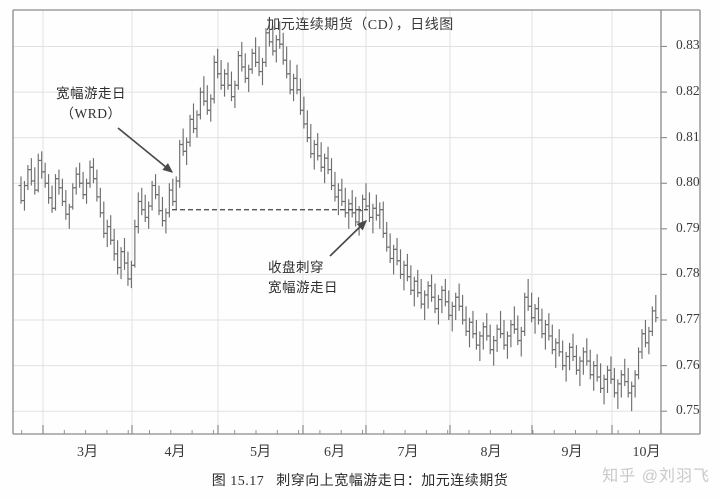  What do you see at coordinates (91, 104) in the screenshot?
I see `annotation-wide-ranging-day: 宽幅游走日 （WRD）` at bounding box center [91, 104].